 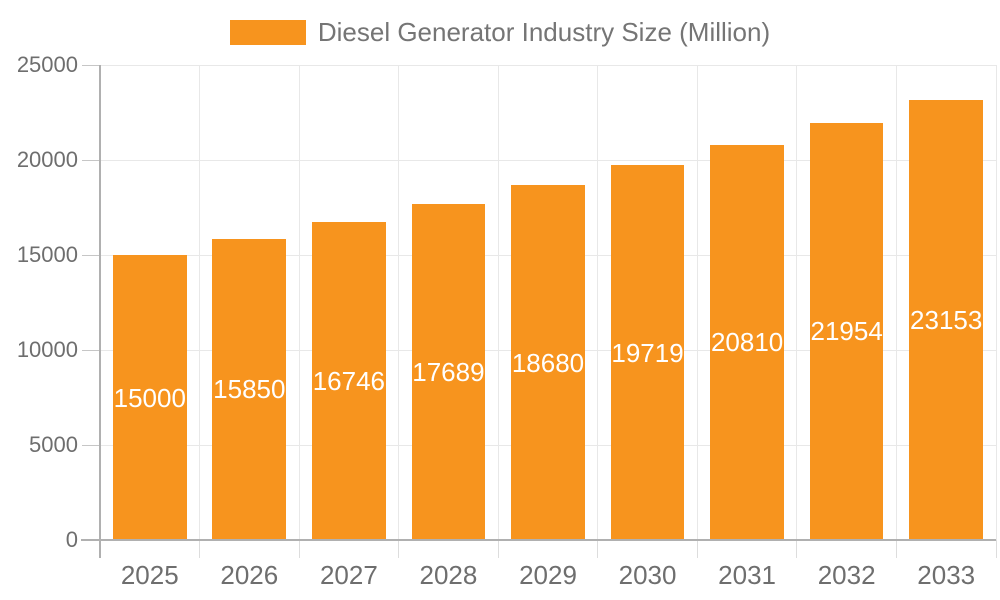 I want to click on bar: 20810, so click(x=747, y=342).